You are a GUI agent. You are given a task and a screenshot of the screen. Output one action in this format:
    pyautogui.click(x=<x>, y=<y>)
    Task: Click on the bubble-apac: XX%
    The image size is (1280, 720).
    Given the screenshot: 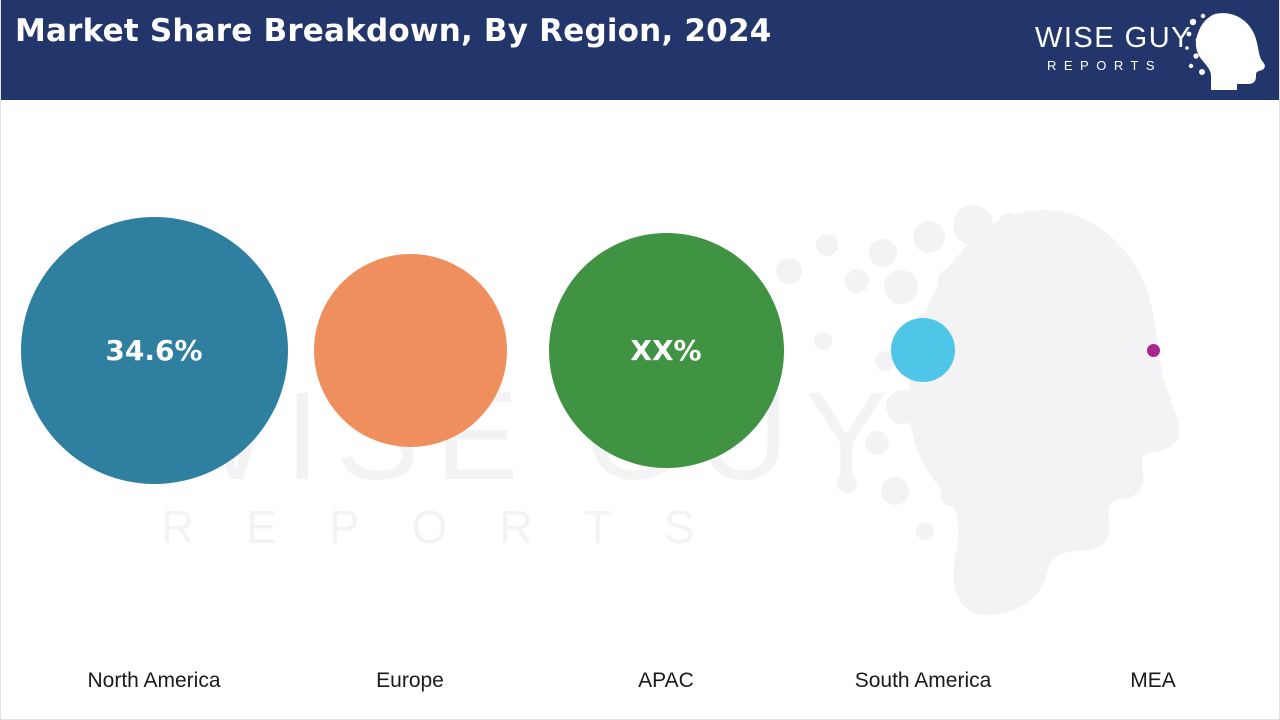 What is the action you would take?
    pyautogui.click(x=666, y=350)
    